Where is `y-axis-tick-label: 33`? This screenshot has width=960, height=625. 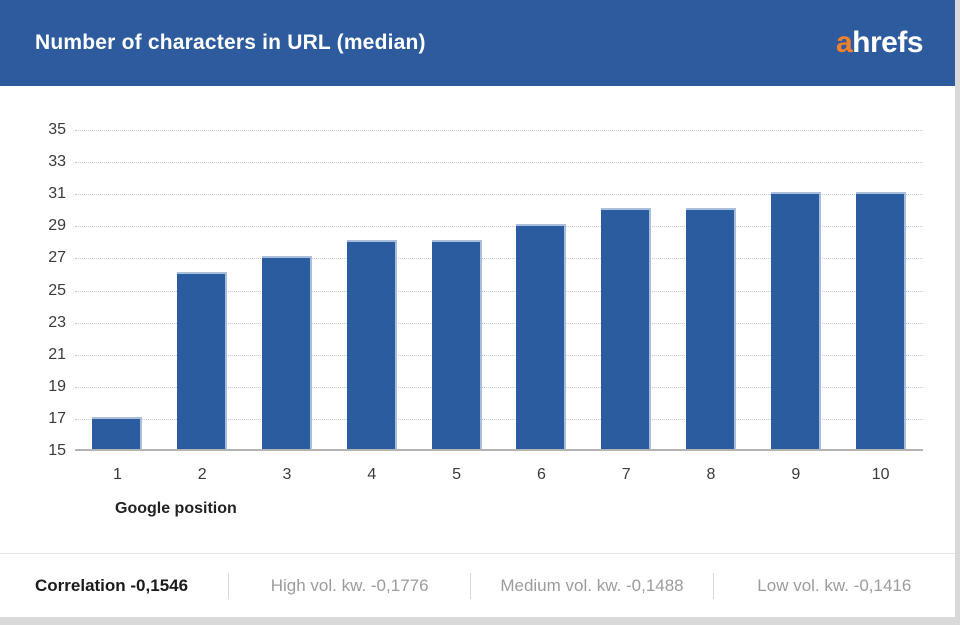
y-axis-tick-label: 33 is located at coordinates (57, 162).